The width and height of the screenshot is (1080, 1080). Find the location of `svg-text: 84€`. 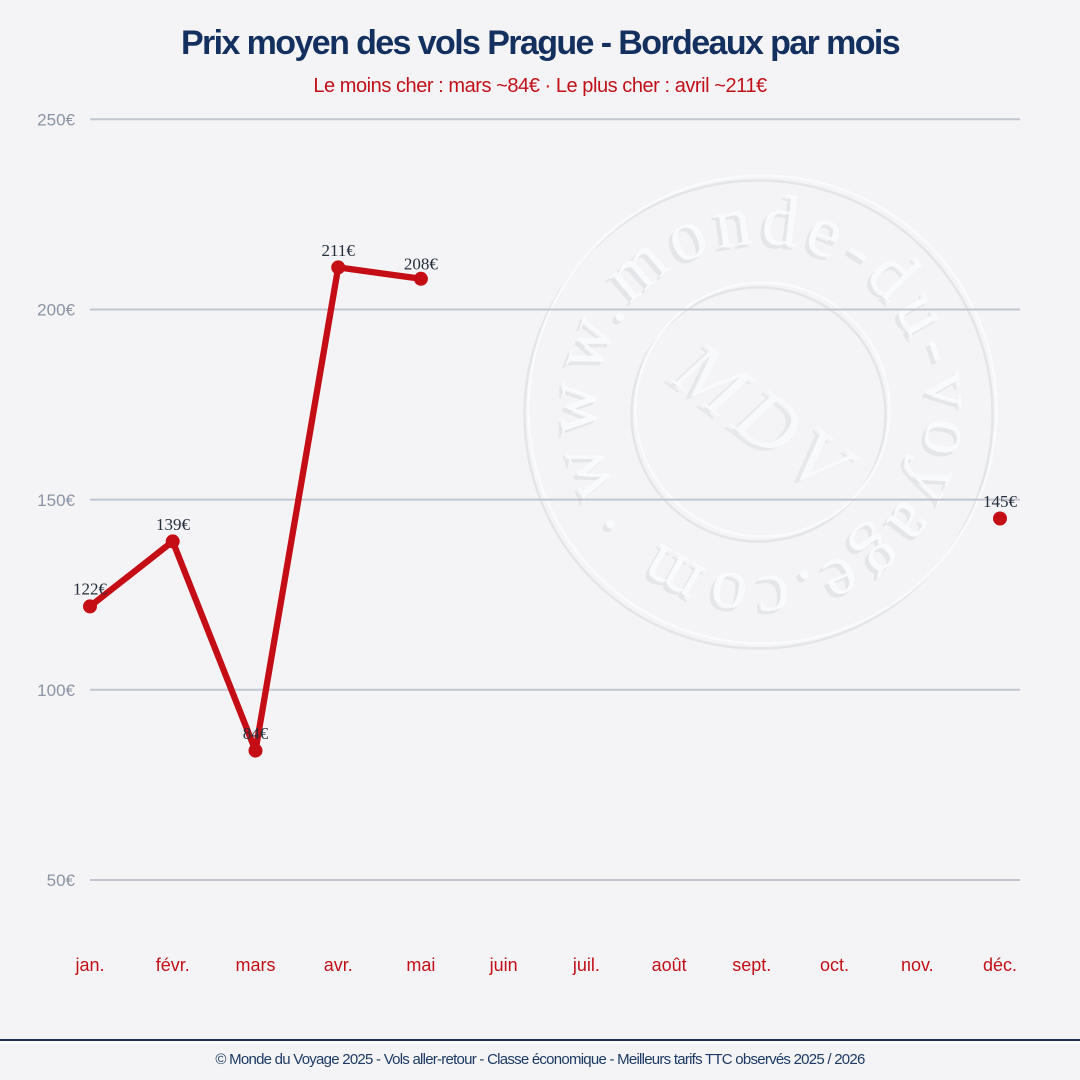

svg-text: 84€ is located at coordinates (256, 733).